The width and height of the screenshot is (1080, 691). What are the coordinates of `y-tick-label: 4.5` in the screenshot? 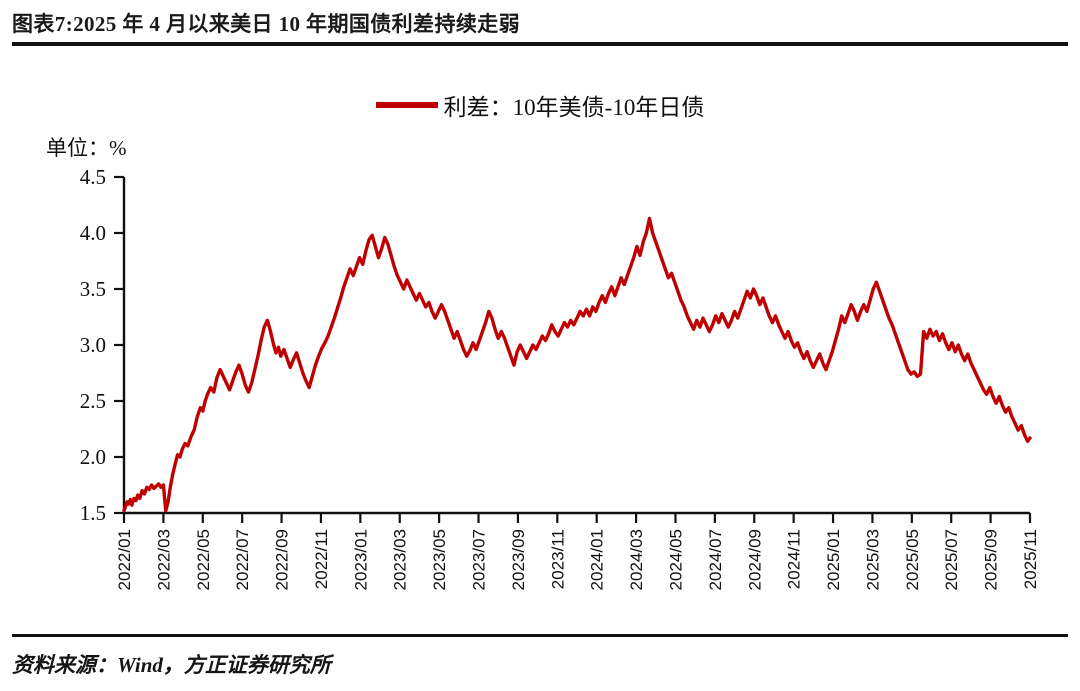 It's located at (93, 177).